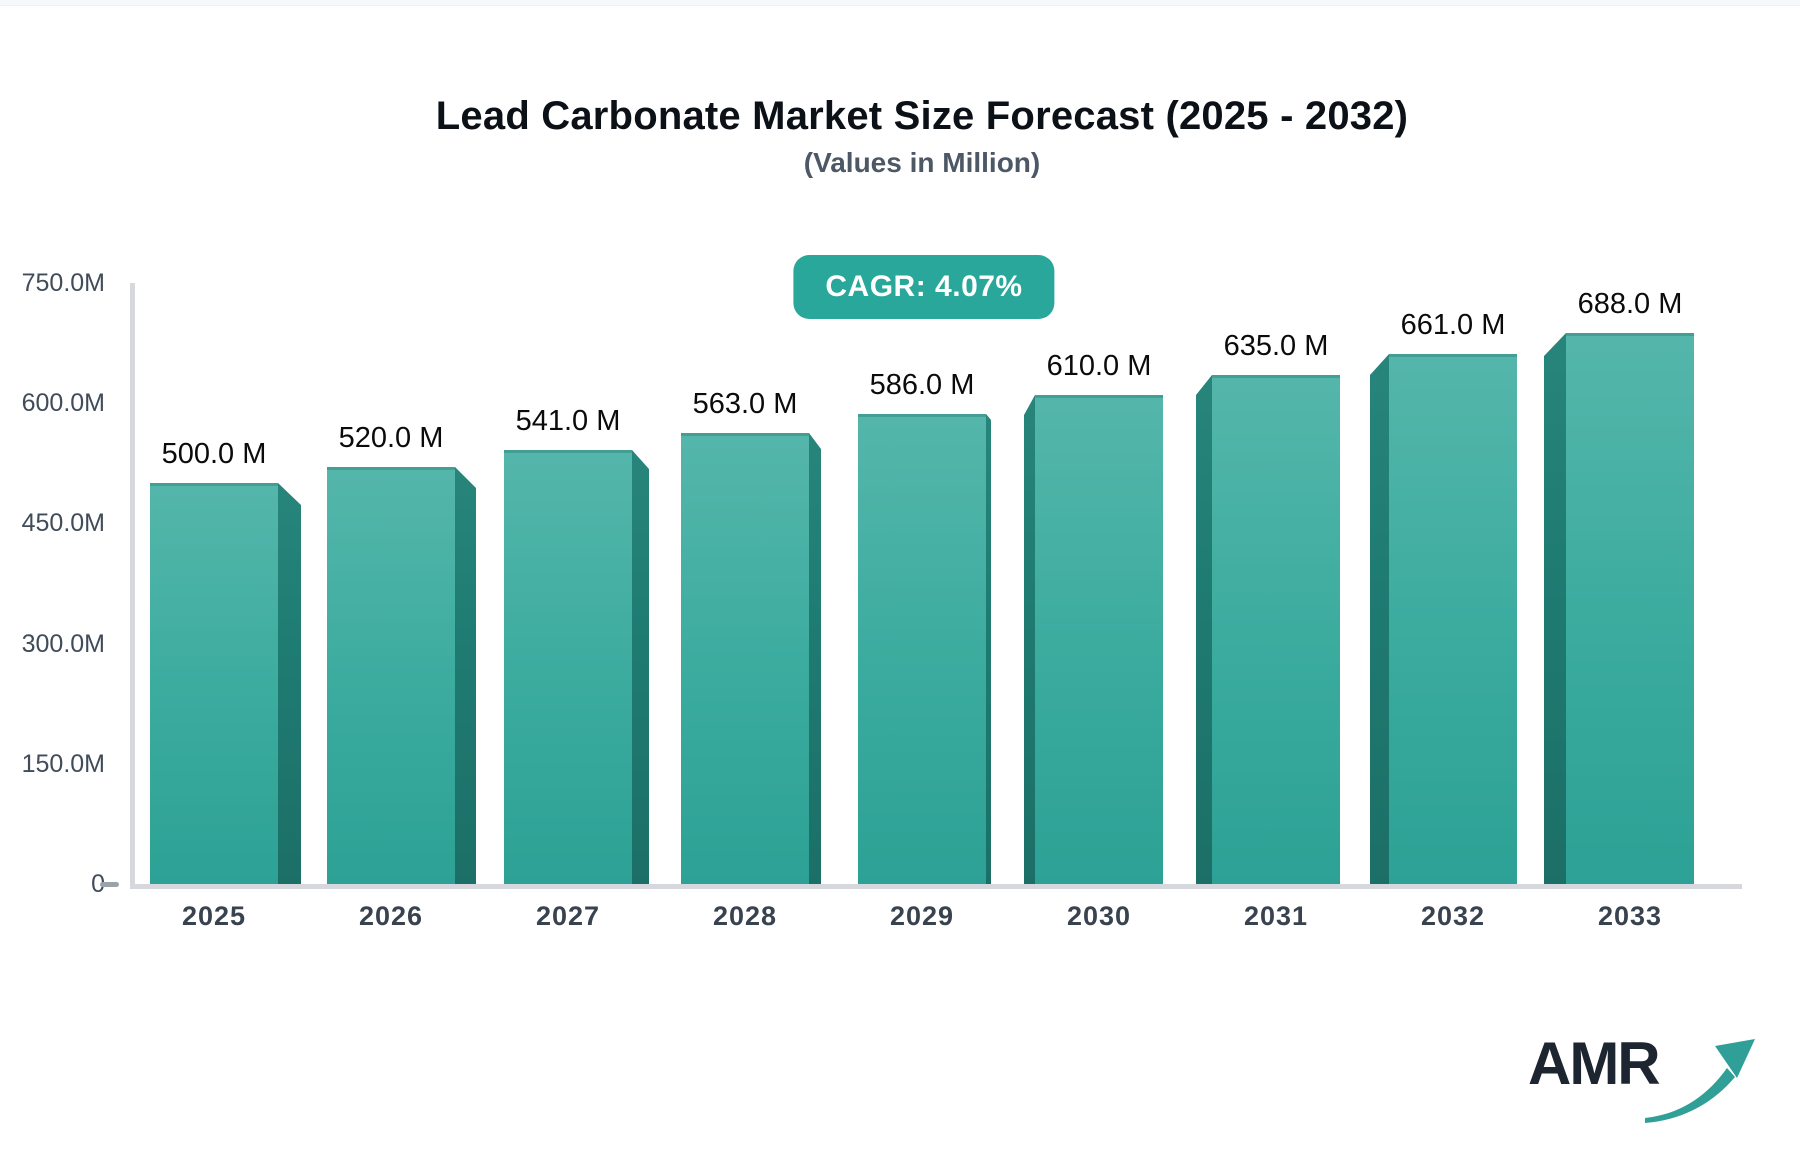  Describe the element at coordinates (63, 643) in the screenshot. I see `y-tick-label: 300.0M` at that location.